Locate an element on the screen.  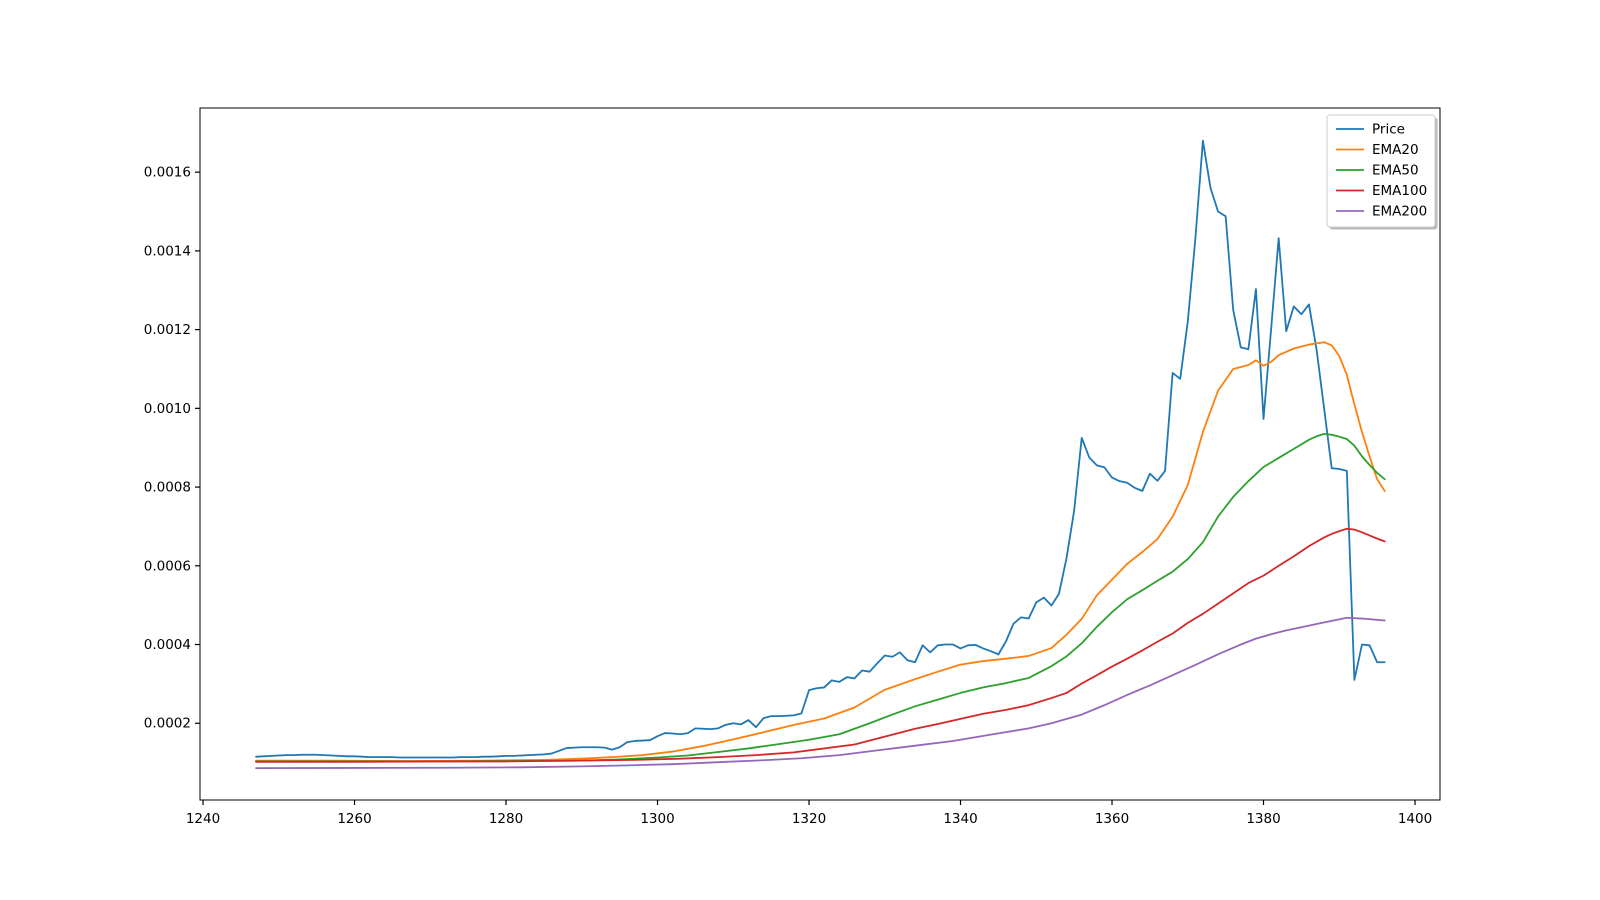
legend-item-ema100: EMA100 is located at coordinates (1381, 191).